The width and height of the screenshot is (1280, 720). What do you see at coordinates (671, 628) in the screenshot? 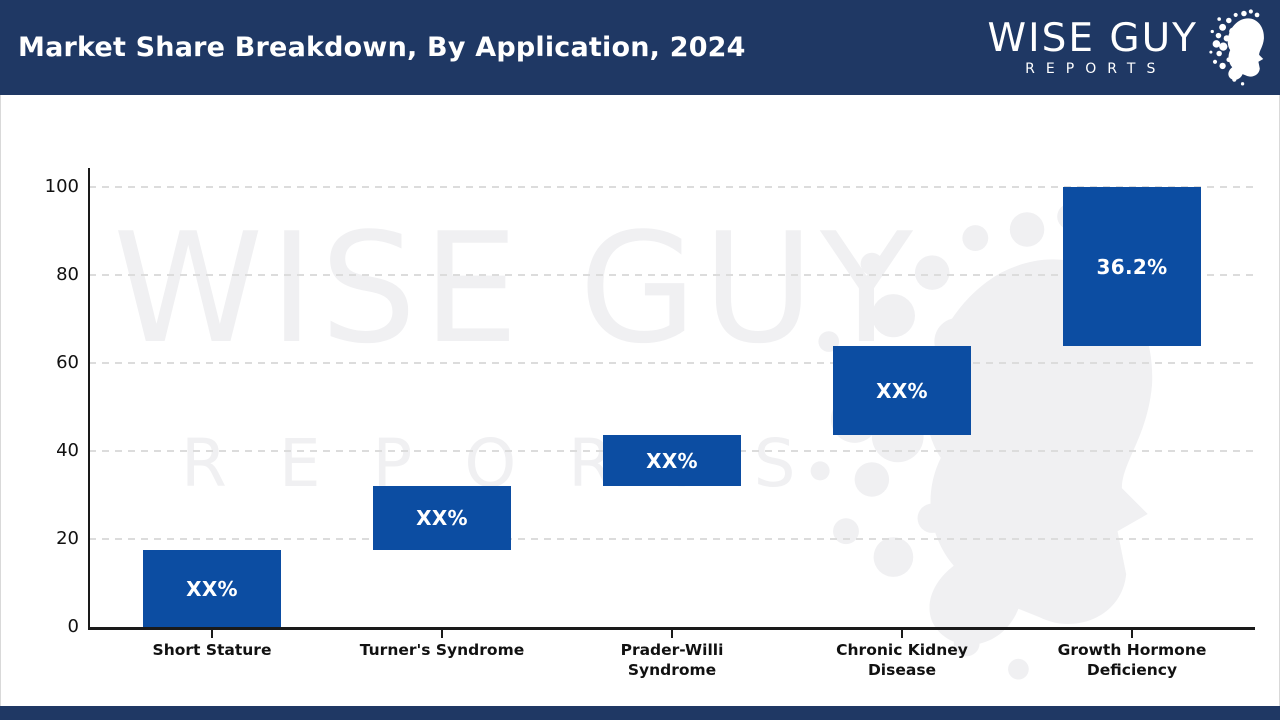
I see `x-axis-line` at bounding box center [671, 628].